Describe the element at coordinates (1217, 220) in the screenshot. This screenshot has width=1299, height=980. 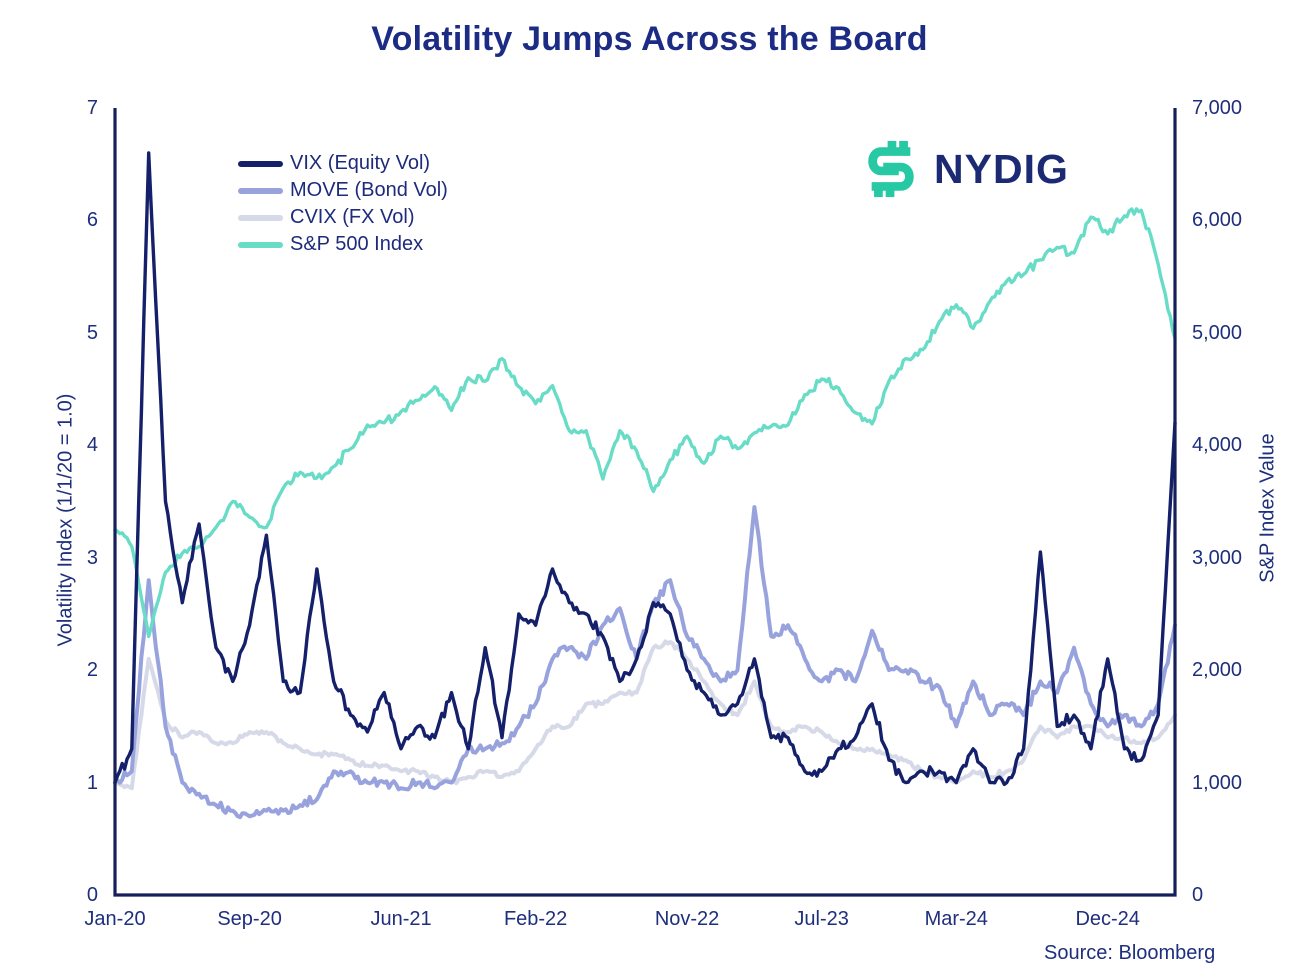
I see `right-axis-tick-label: 6,000` at that location.